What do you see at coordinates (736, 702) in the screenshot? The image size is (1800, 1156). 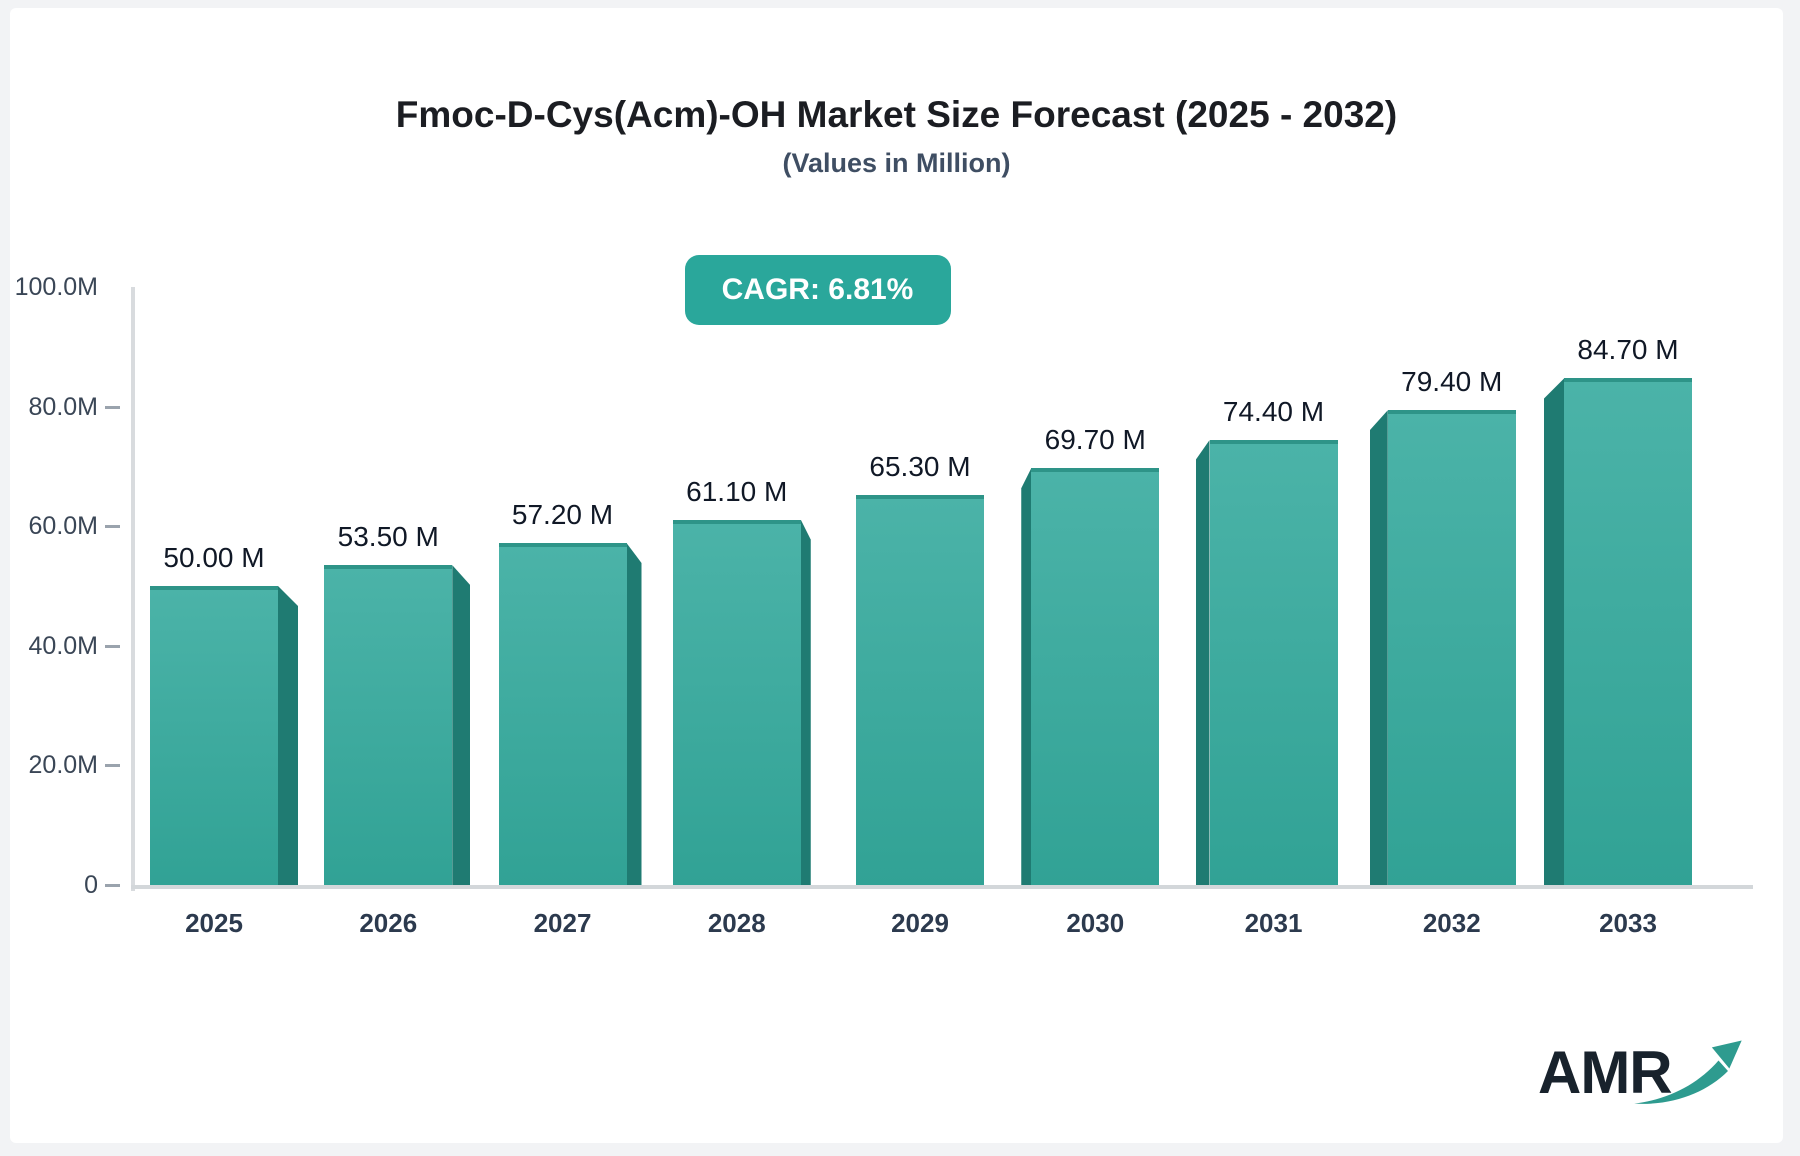 I see `bar-2028` at bounding box center [736, 702].